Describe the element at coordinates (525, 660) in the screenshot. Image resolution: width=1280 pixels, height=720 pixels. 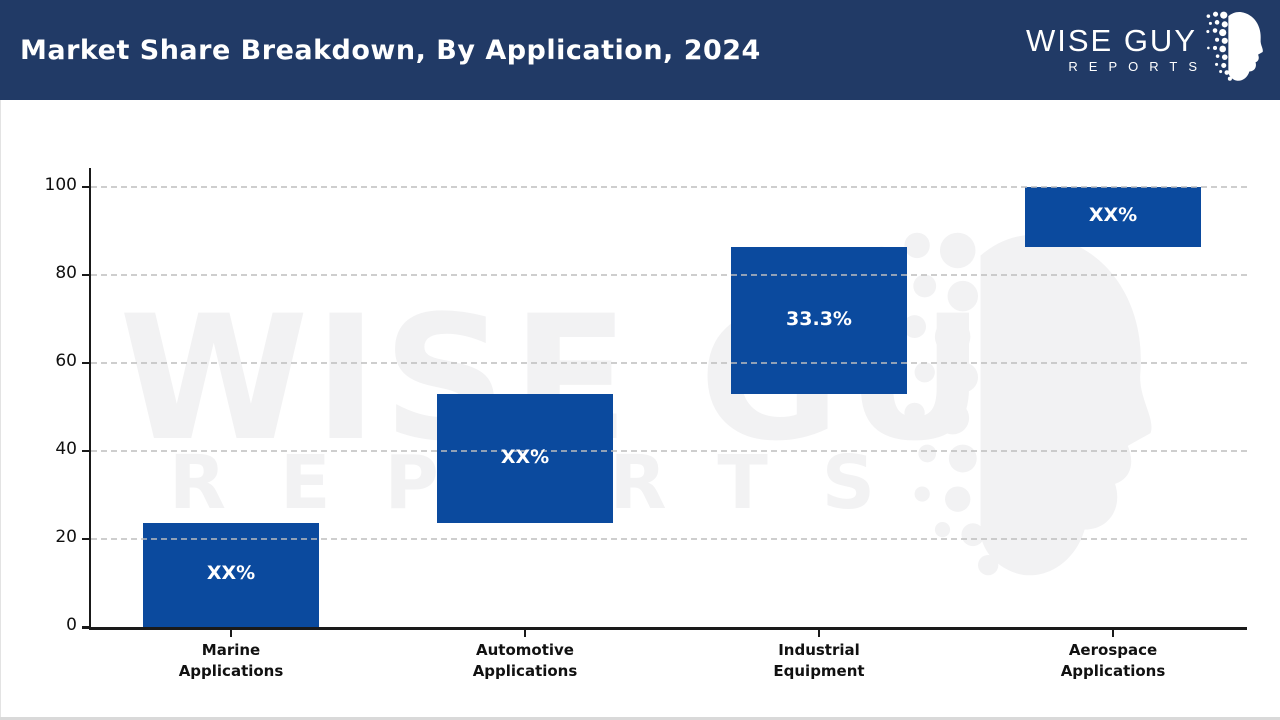
I see `x-category-label: Automotive Applications` at that location.